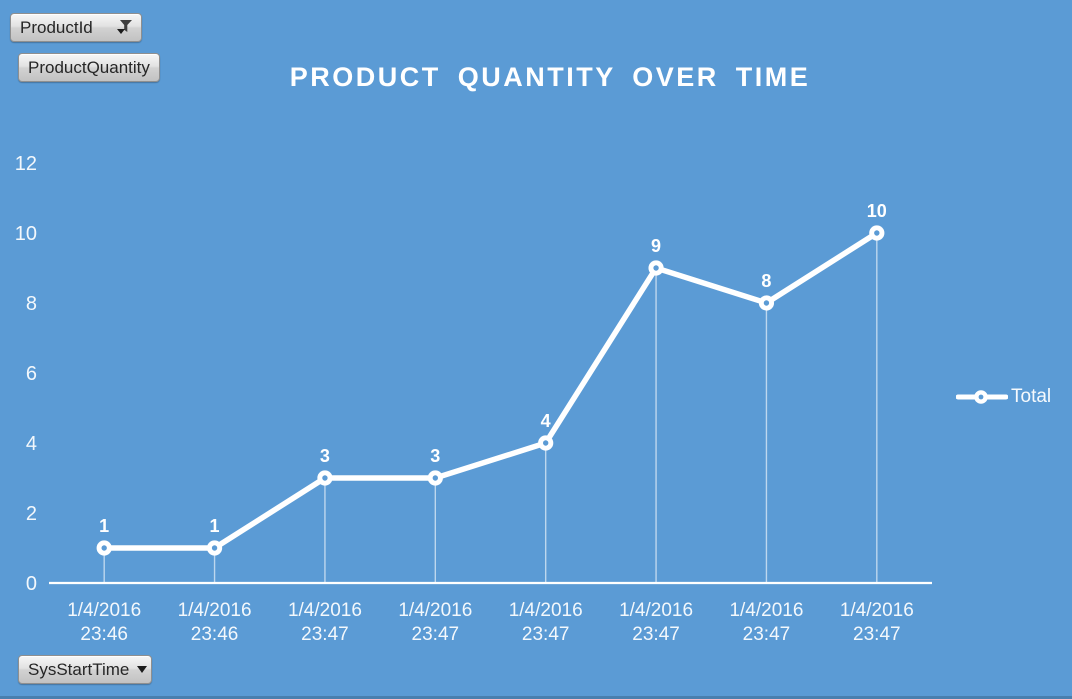 This screenshot has width=1072, height=699. Describe the element at coordinates (79, 669) in the screenshot. I see `field-button-sysstarttime-label: SysStartTime` at that location.